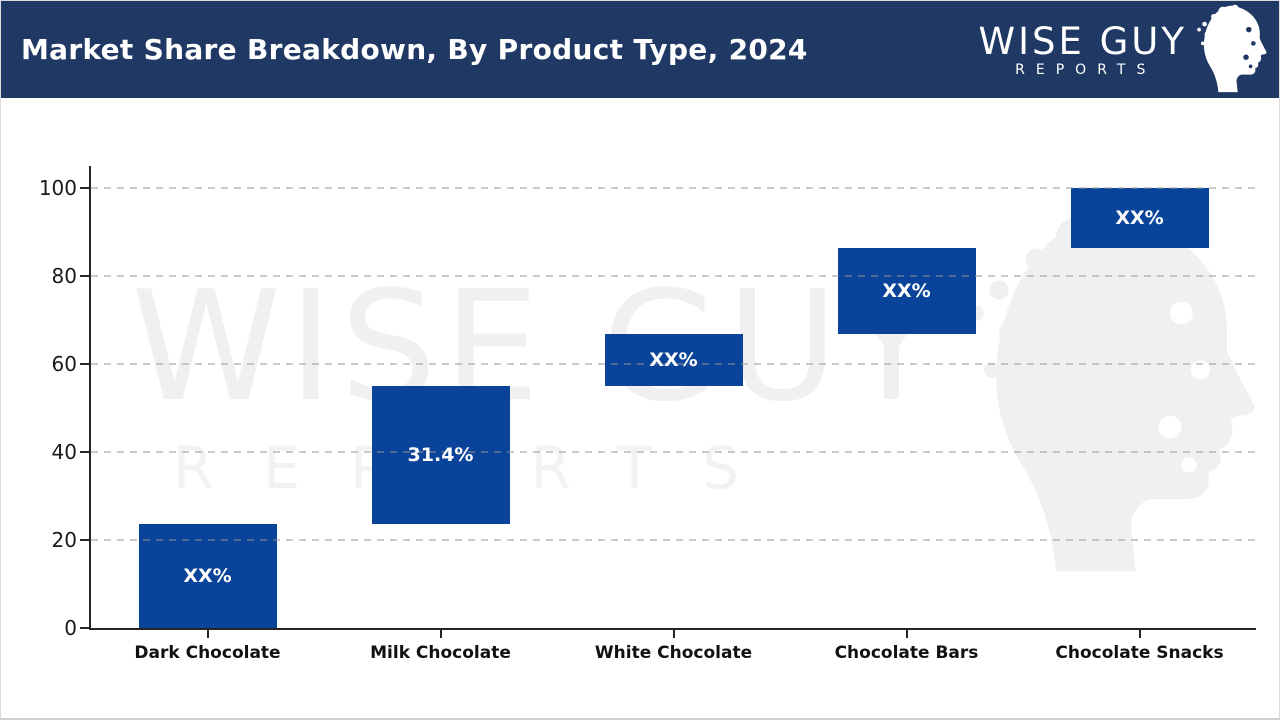 Image resolution: width=1280 pixels, height=720 pixels. What do you see at coordinates (1082, 41) in the screenshot?
I see `brand-name: WISE GUY` at bounding box center [1082, 41].